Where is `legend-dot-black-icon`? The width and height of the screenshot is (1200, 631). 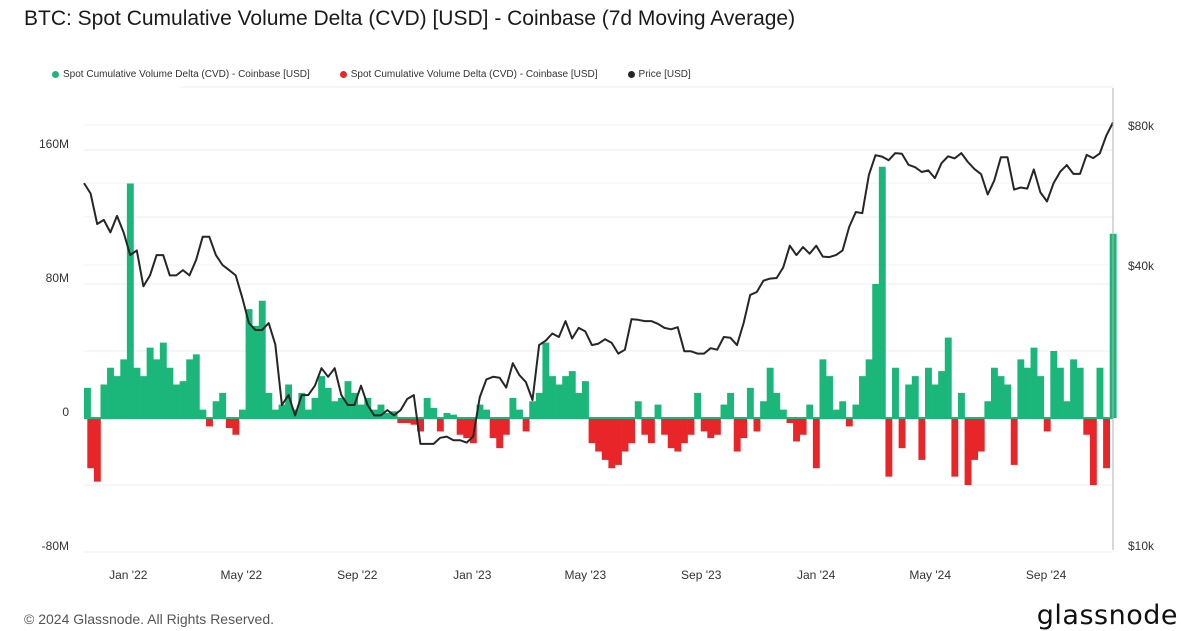 legend-dot-black-icon is located at coordinates (631, 74).